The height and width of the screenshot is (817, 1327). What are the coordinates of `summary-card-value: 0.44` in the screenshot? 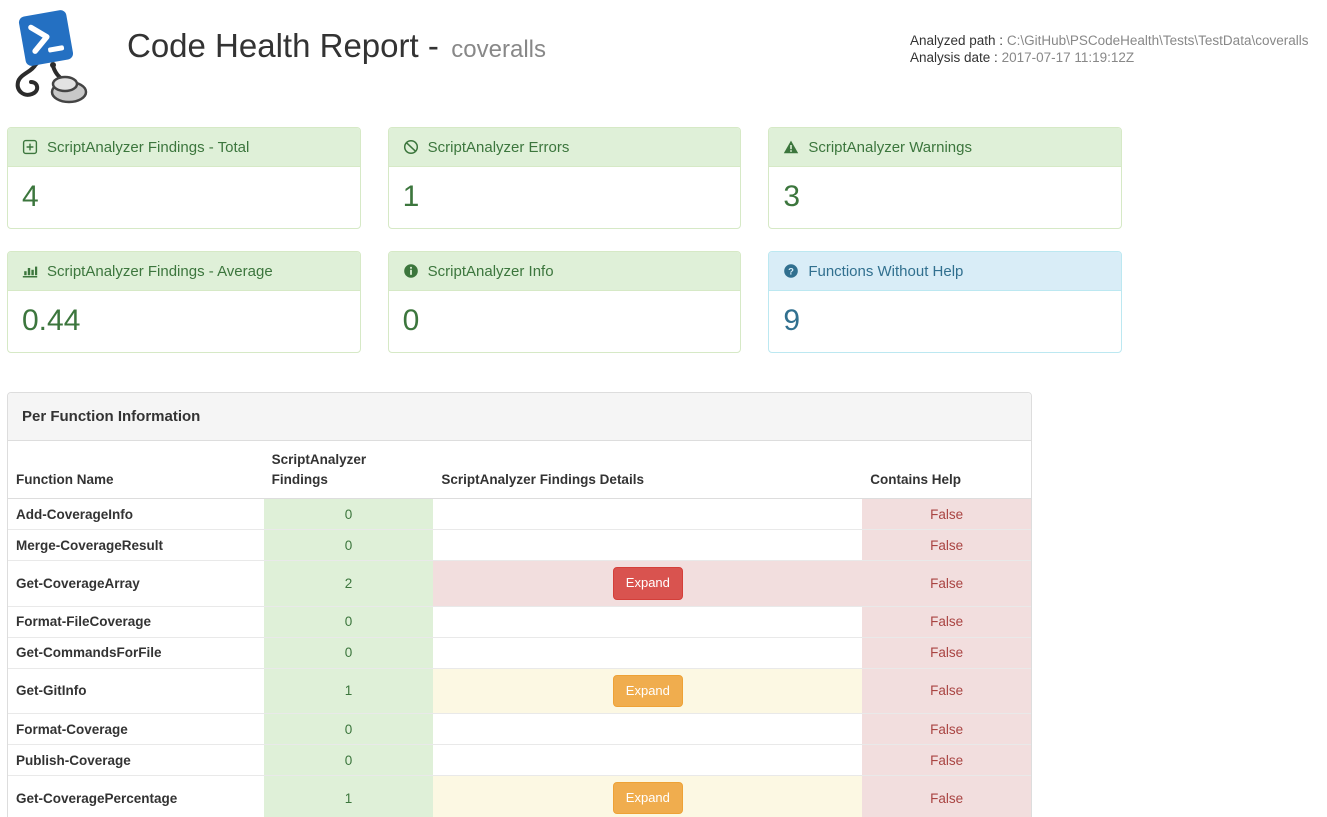 It's located at (51, 320).